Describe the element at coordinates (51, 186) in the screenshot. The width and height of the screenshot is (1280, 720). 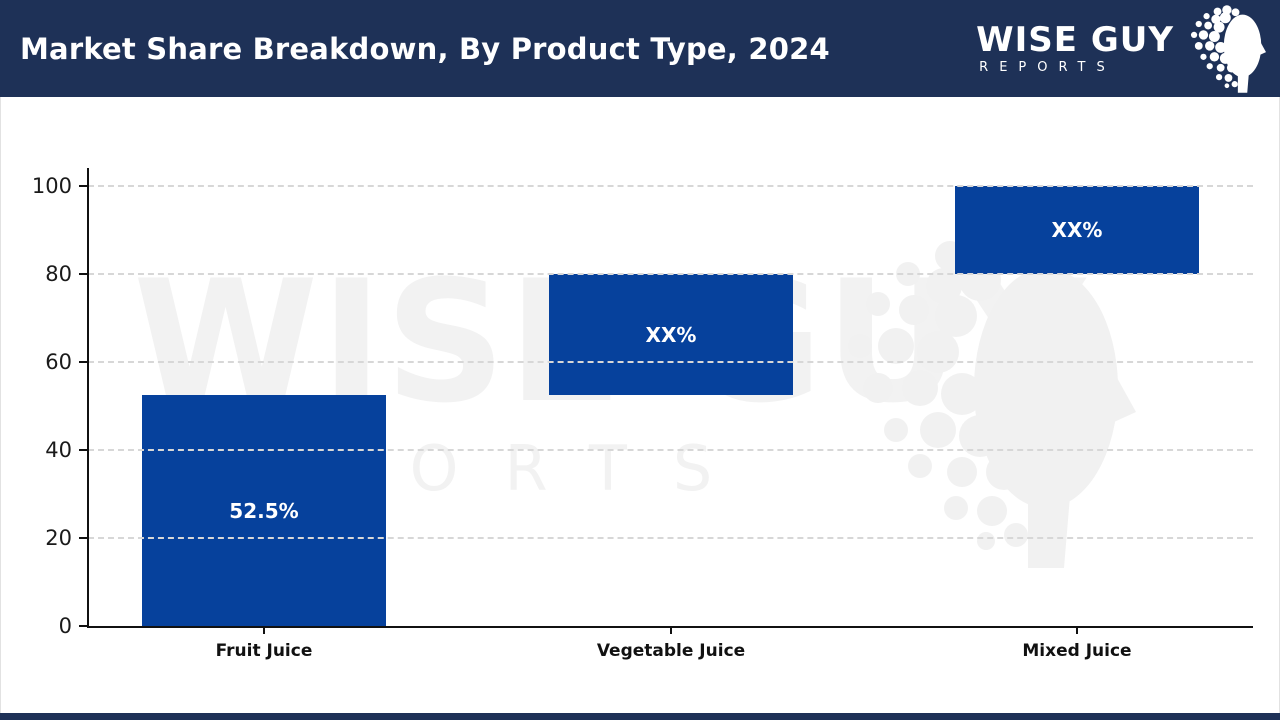
I see `y-tick-label: 100` at that location.